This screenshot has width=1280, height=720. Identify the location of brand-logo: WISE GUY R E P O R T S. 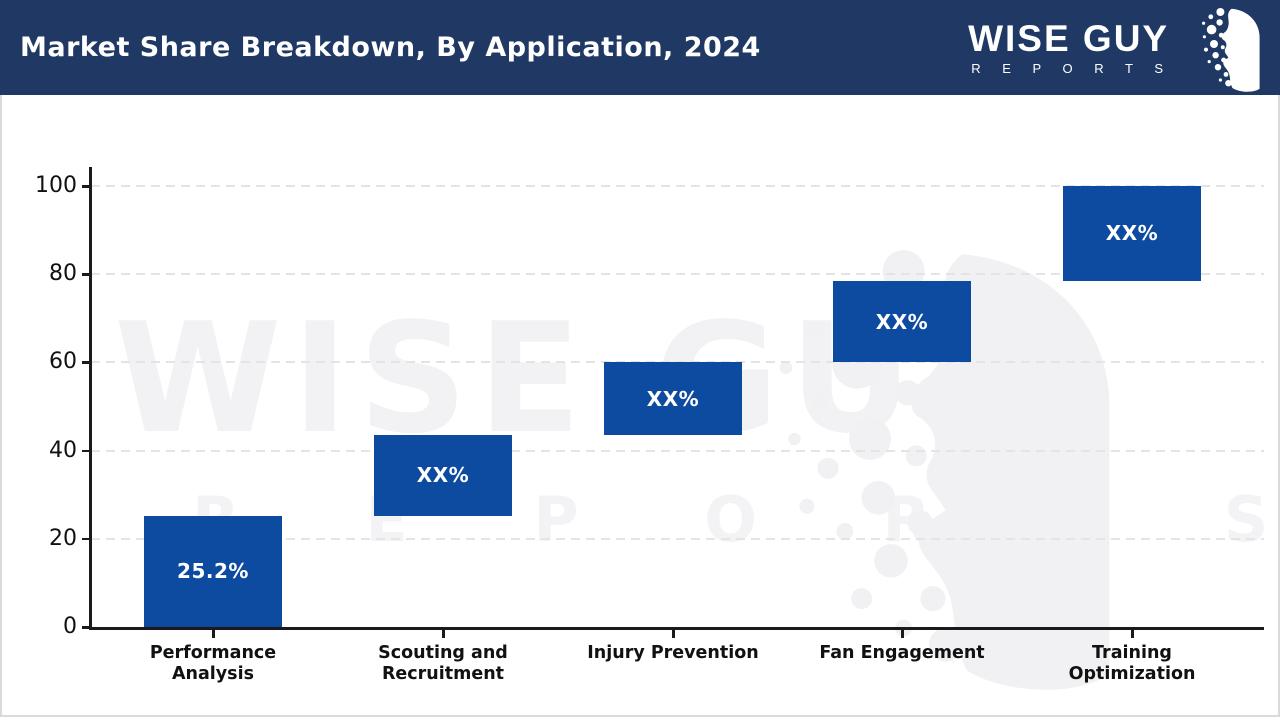
(1116, 47).